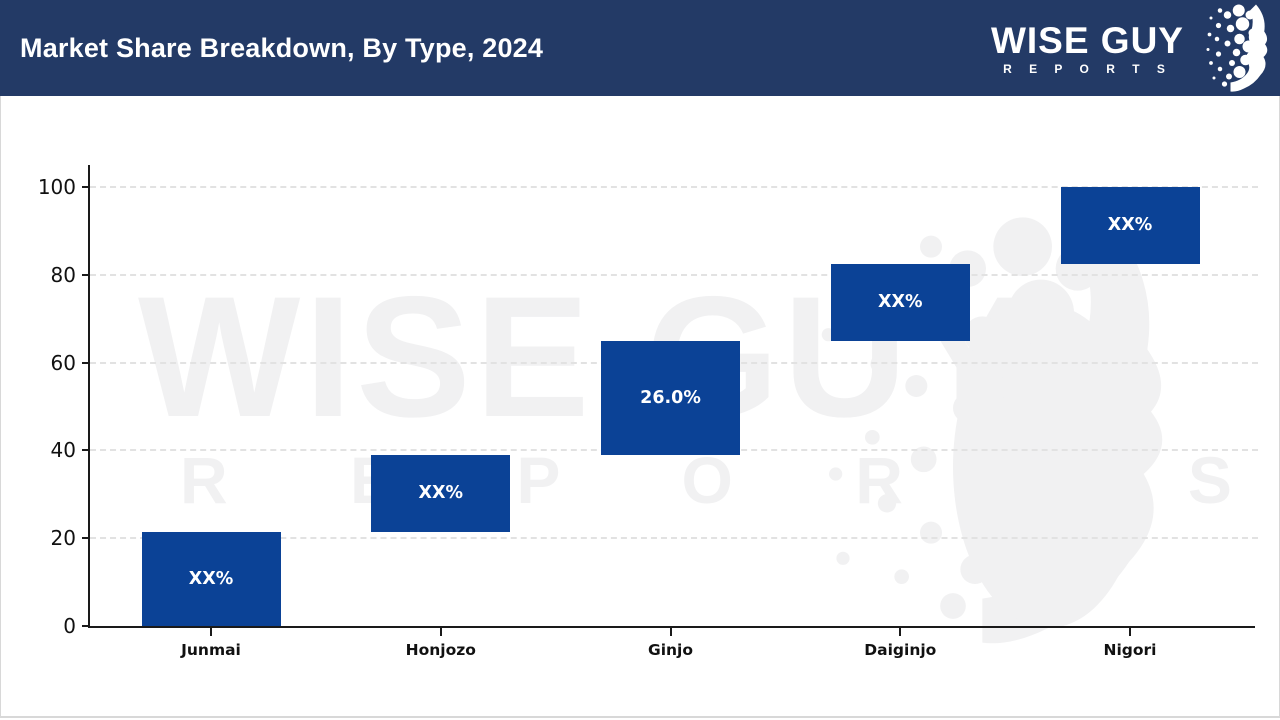 The width and height of the screenshot is (1280, 720). I want to click on y-tick-label-20: 20, so click(63, 538).